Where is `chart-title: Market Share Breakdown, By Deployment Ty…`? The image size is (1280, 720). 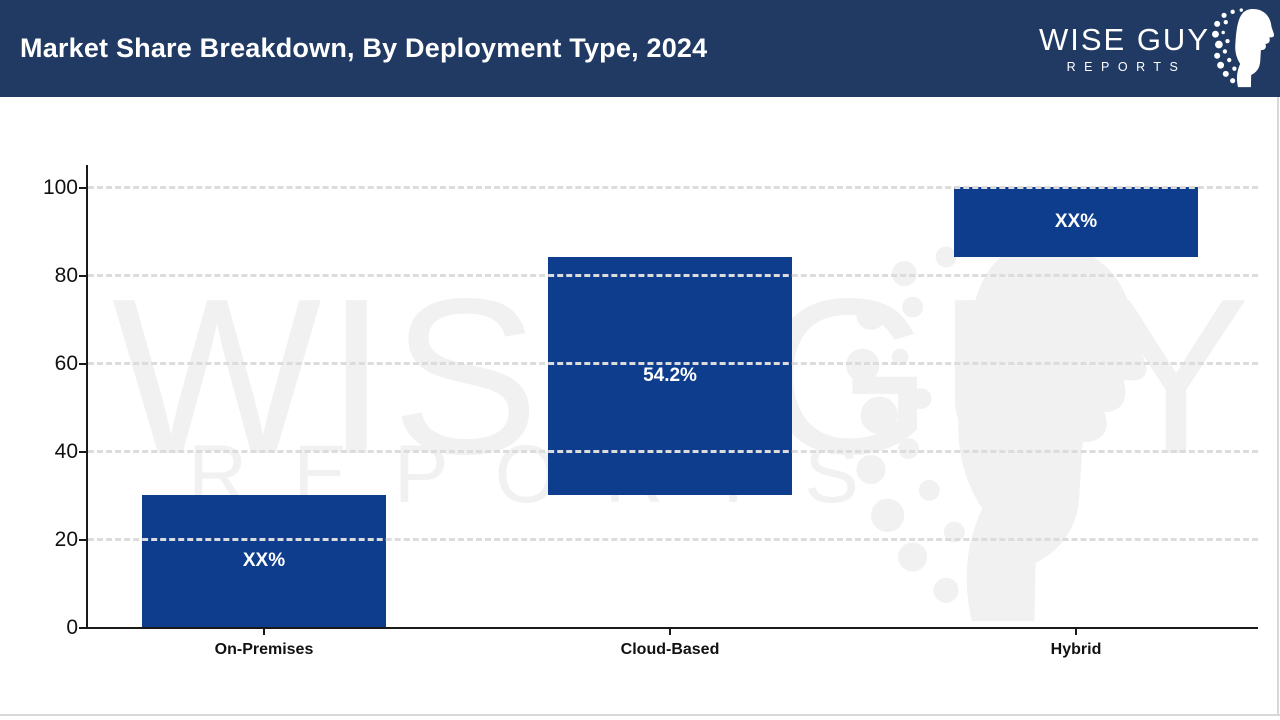
chart-title: Market Share Breakdown, By Deployment Ty… is located at coordinates (364, 48).